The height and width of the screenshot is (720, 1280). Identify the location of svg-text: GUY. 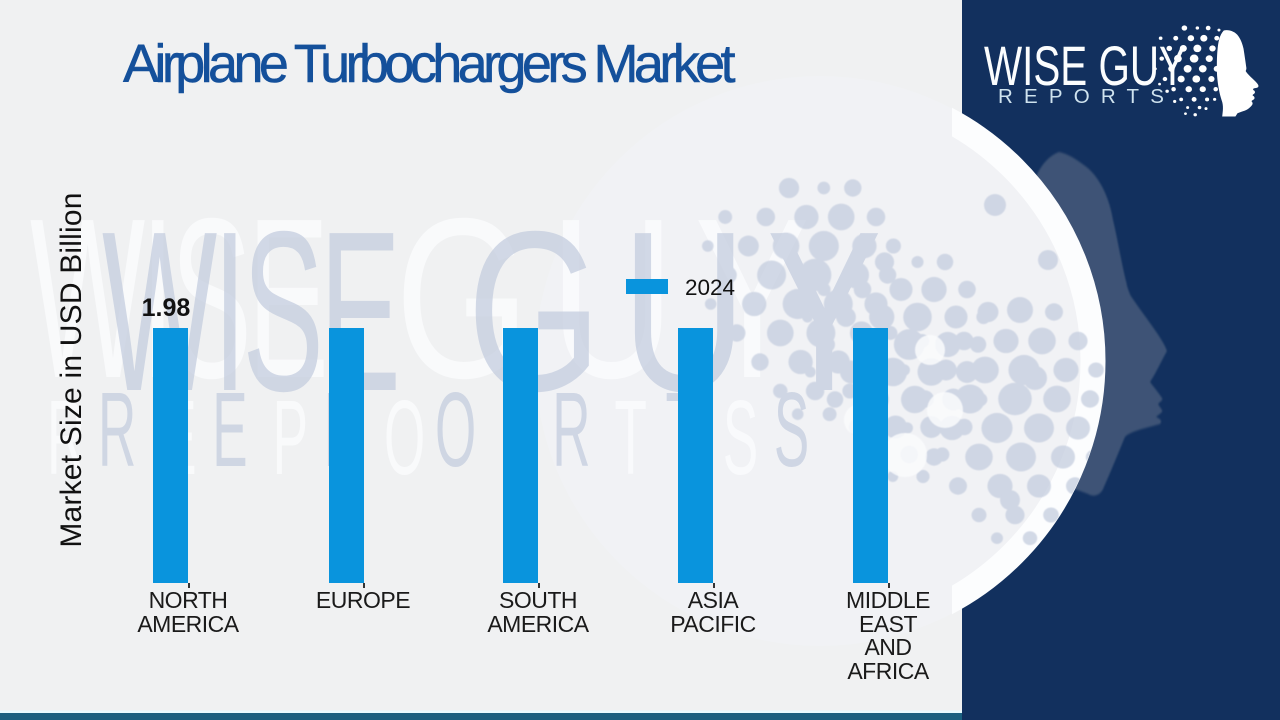
(612, 298).